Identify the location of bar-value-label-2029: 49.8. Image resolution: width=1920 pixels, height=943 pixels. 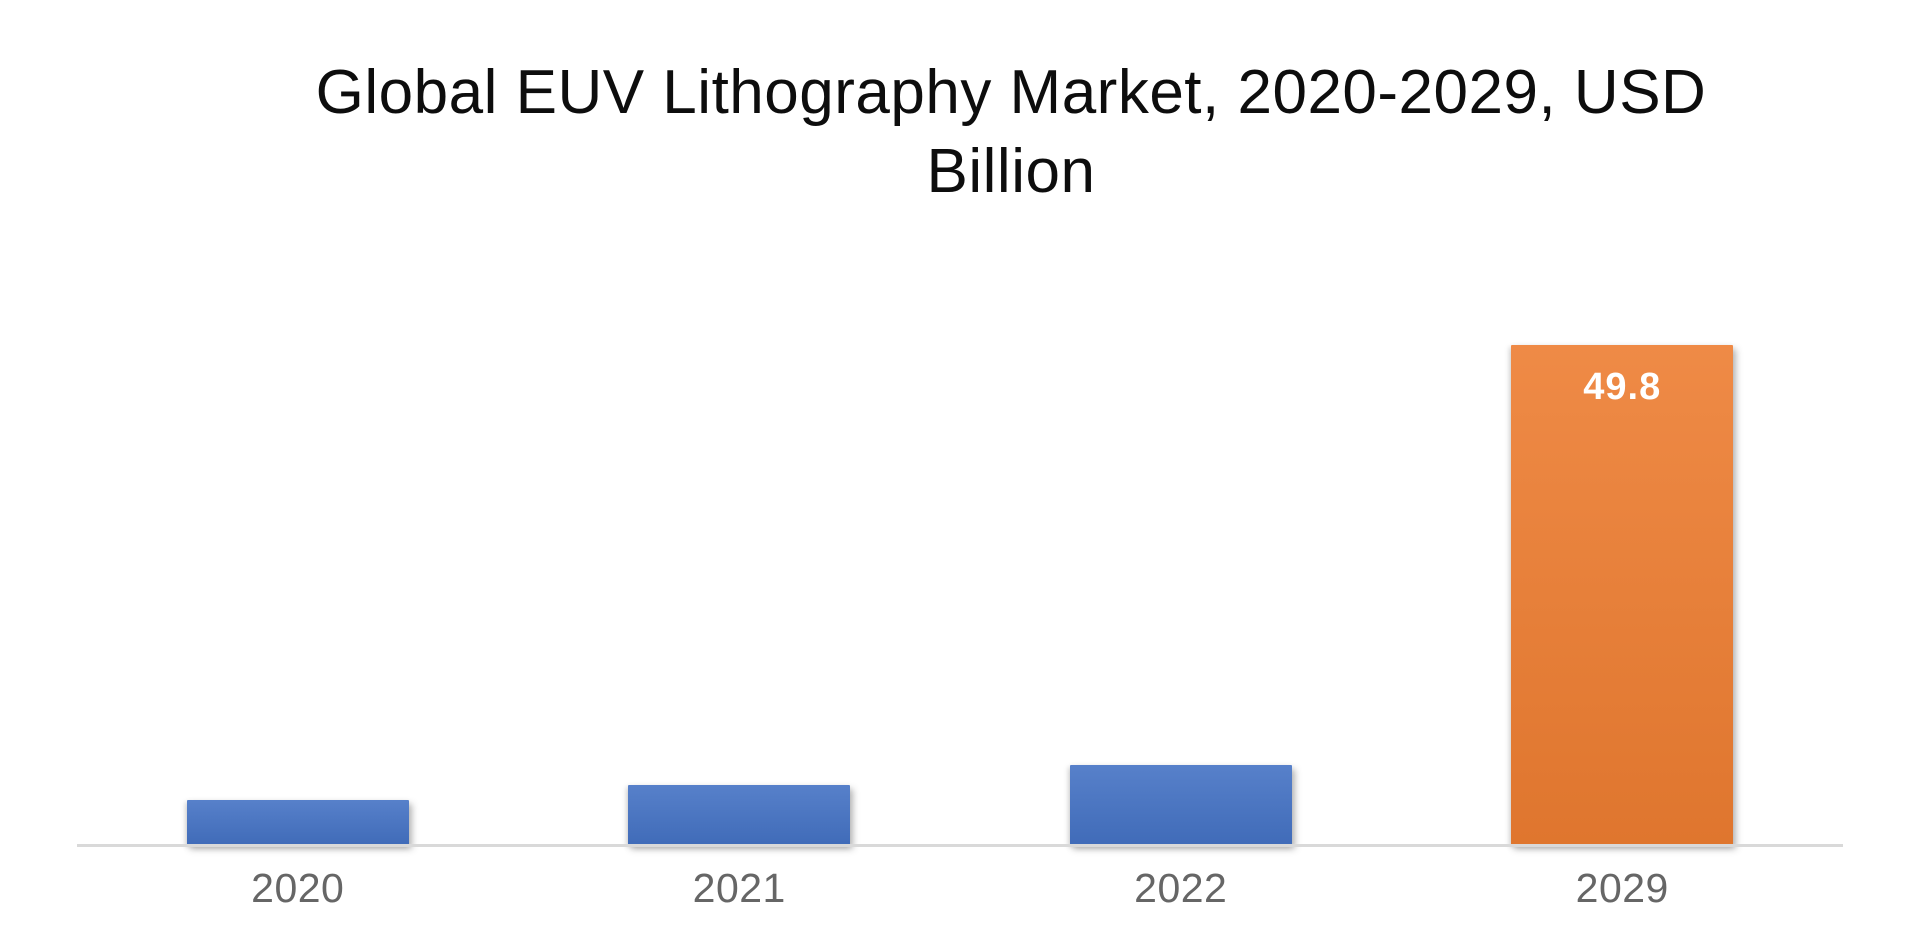
(1622, 387).